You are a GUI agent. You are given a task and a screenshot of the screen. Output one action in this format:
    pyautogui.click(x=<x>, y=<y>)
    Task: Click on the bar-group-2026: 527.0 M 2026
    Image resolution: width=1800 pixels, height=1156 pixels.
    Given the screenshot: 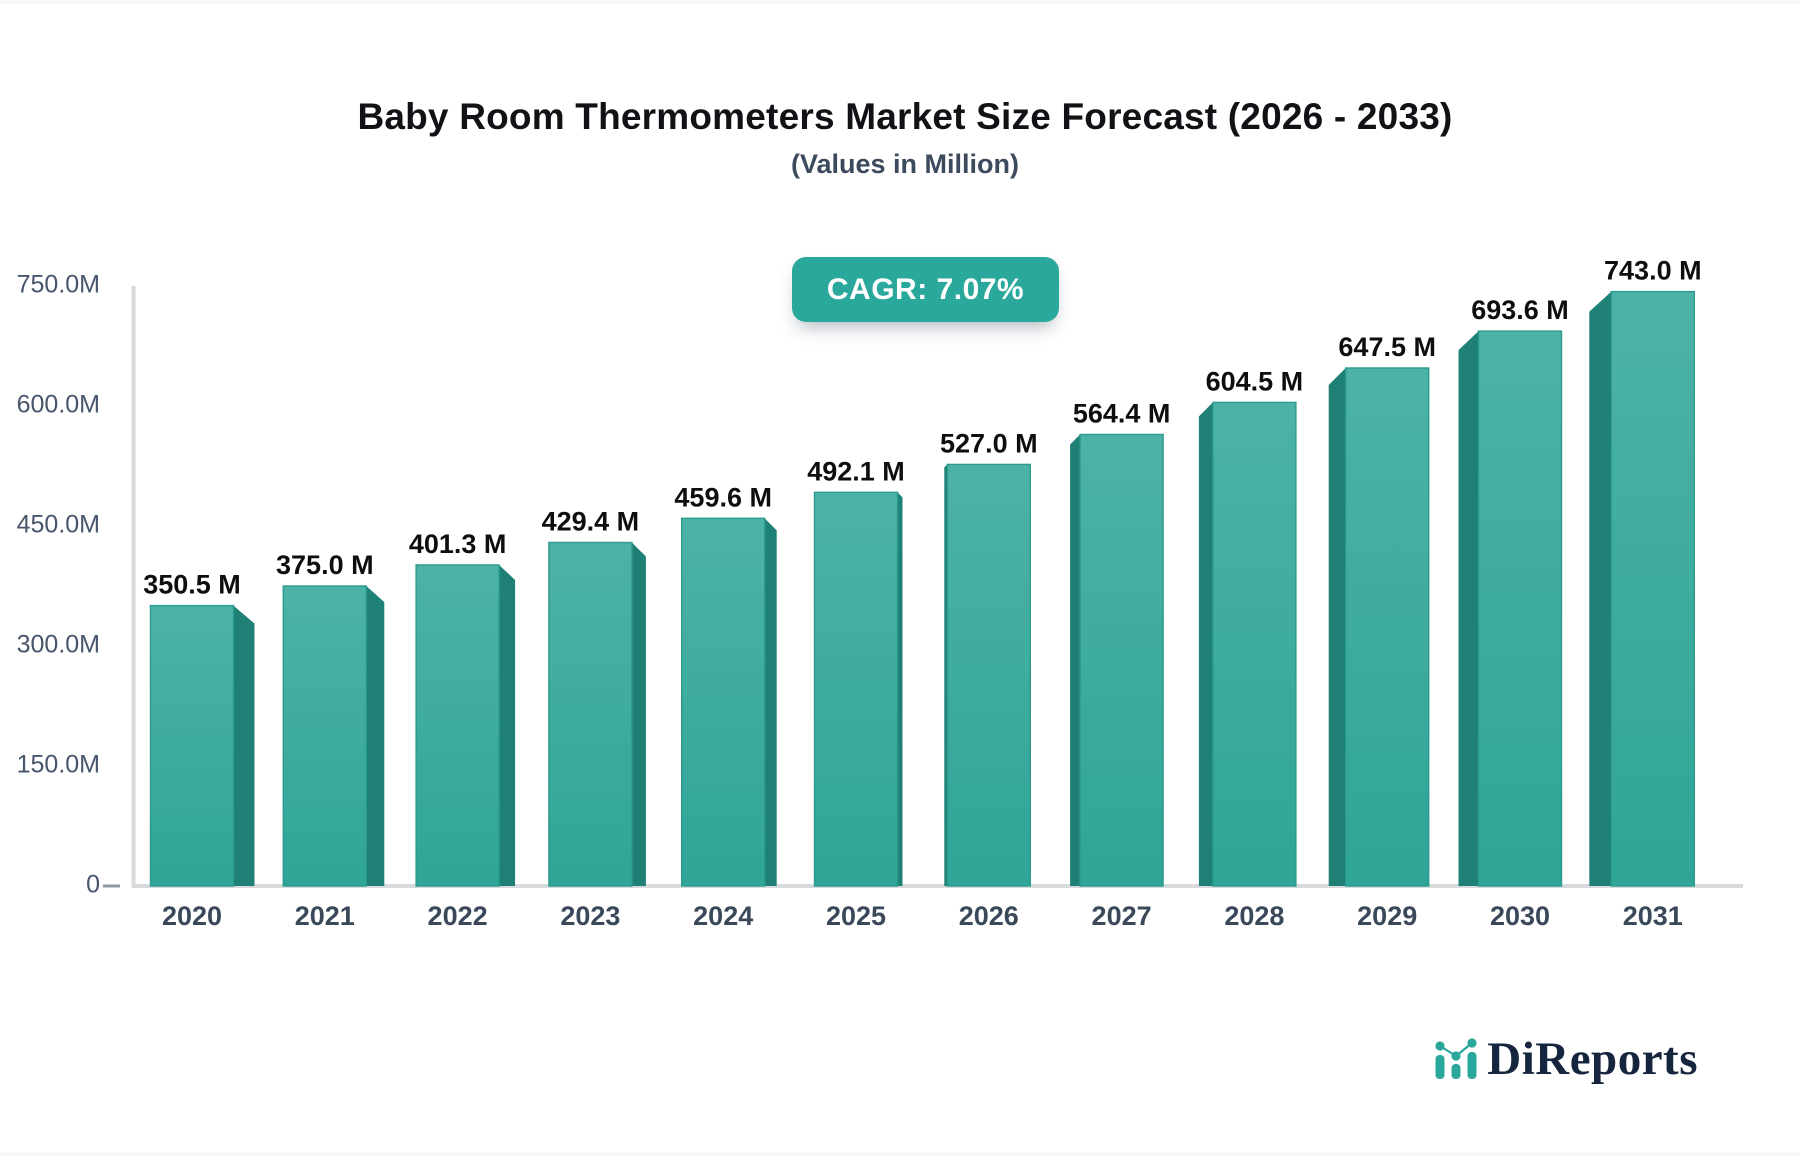 What is the action you would take?
    pyautogui.click(x=989, y=679)
    